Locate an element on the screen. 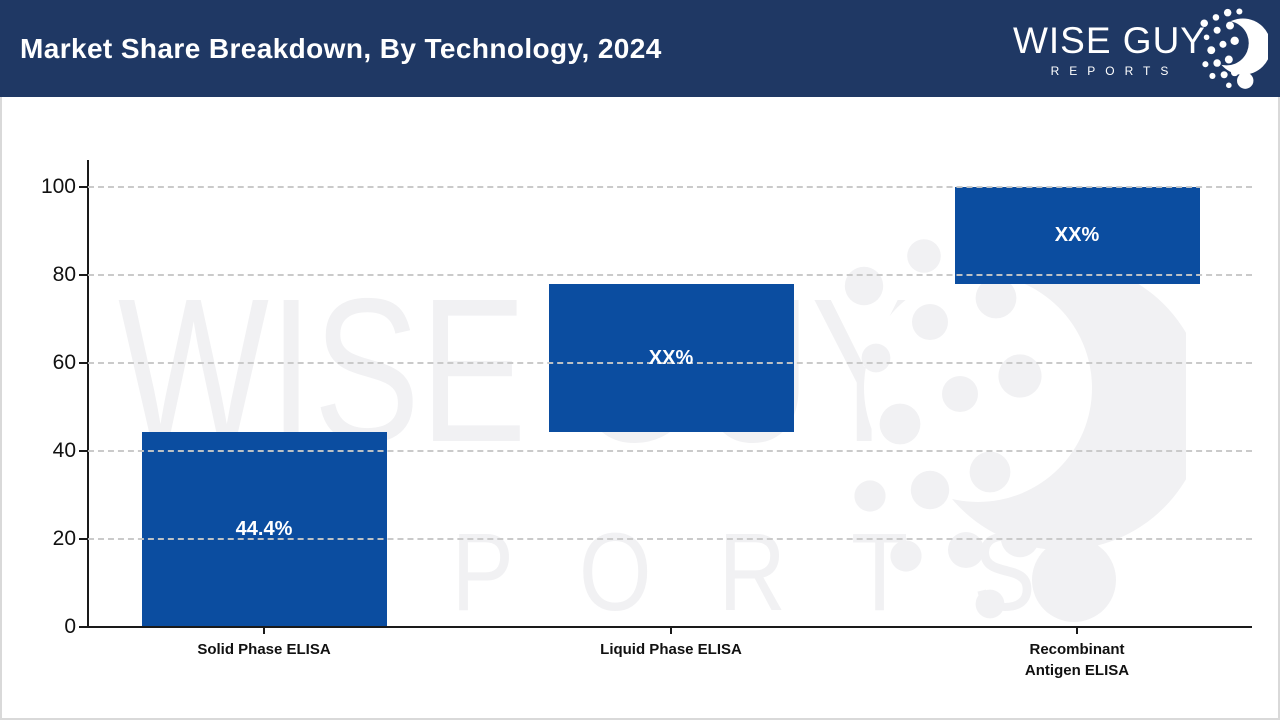 This screenshot has height=720, width=1280. x-axis-category-label-solid-phase-elisa: Solid Phase ELISA is located at coordinates (264, 649).